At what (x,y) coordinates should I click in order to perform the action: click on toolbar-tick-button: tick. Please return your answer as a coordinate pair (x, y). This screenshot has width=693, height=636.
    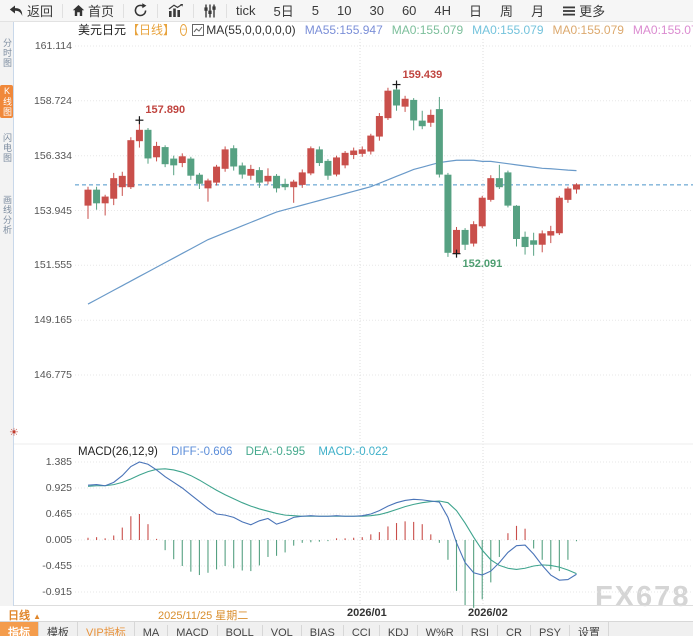
    Looking at the image, I should click on (246, 10).